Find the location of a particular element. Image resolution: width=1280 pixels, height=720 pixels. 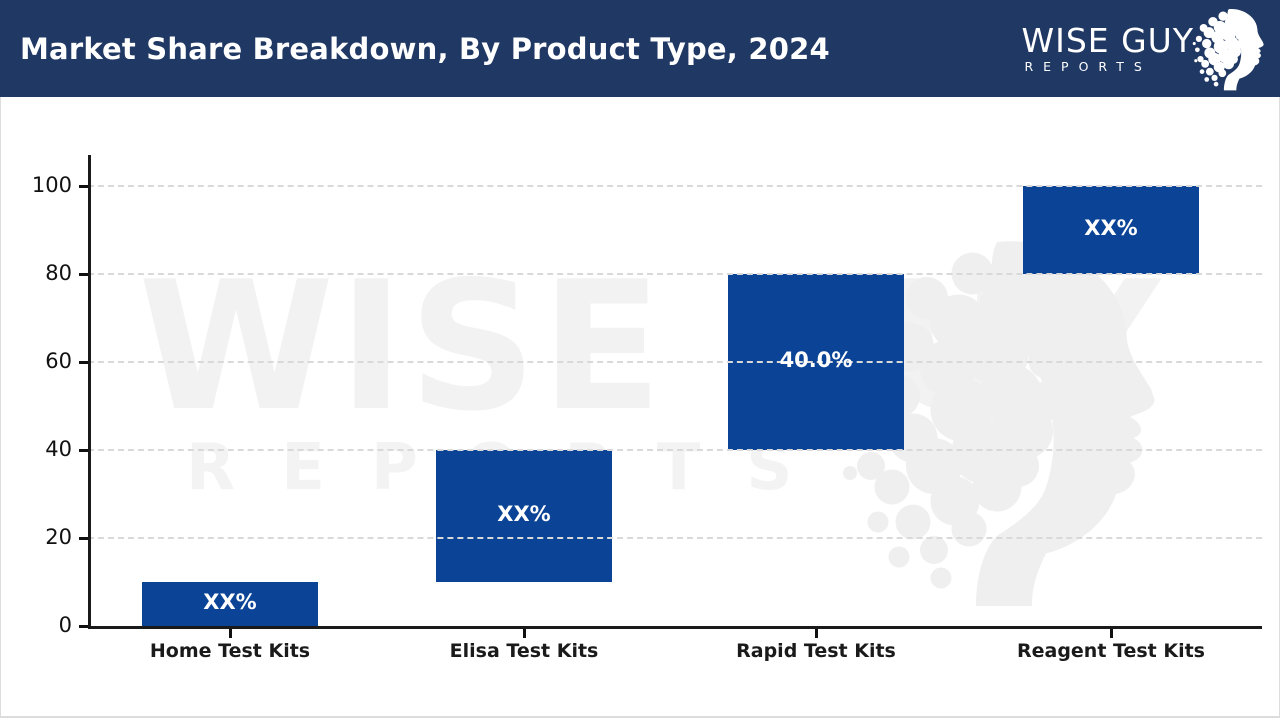

y-tick-label: 100 is located at coordinates (51, 185).